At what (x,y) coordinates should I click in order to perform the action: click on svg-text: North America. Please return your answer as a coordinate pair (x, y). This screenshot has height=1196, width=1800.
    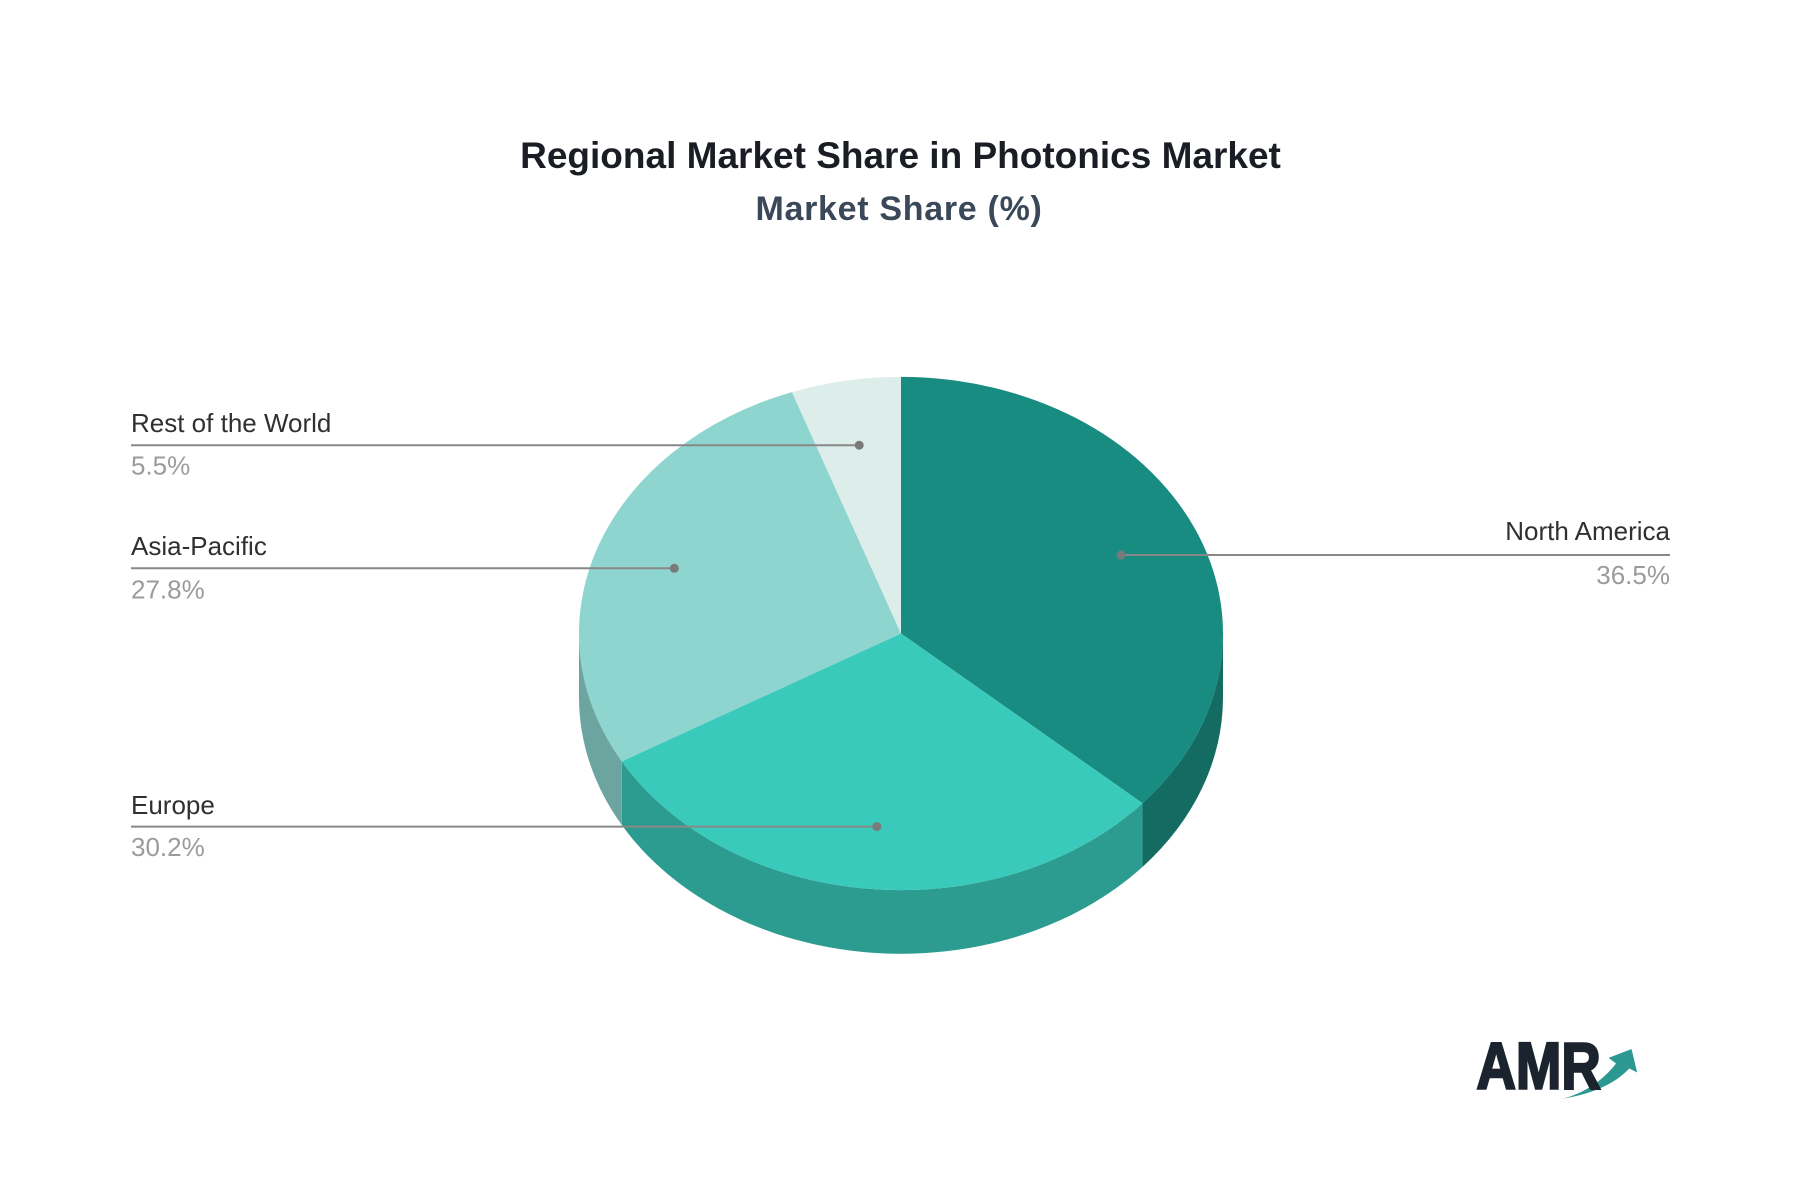
    Looking at the image, I should click on (1587, 531).